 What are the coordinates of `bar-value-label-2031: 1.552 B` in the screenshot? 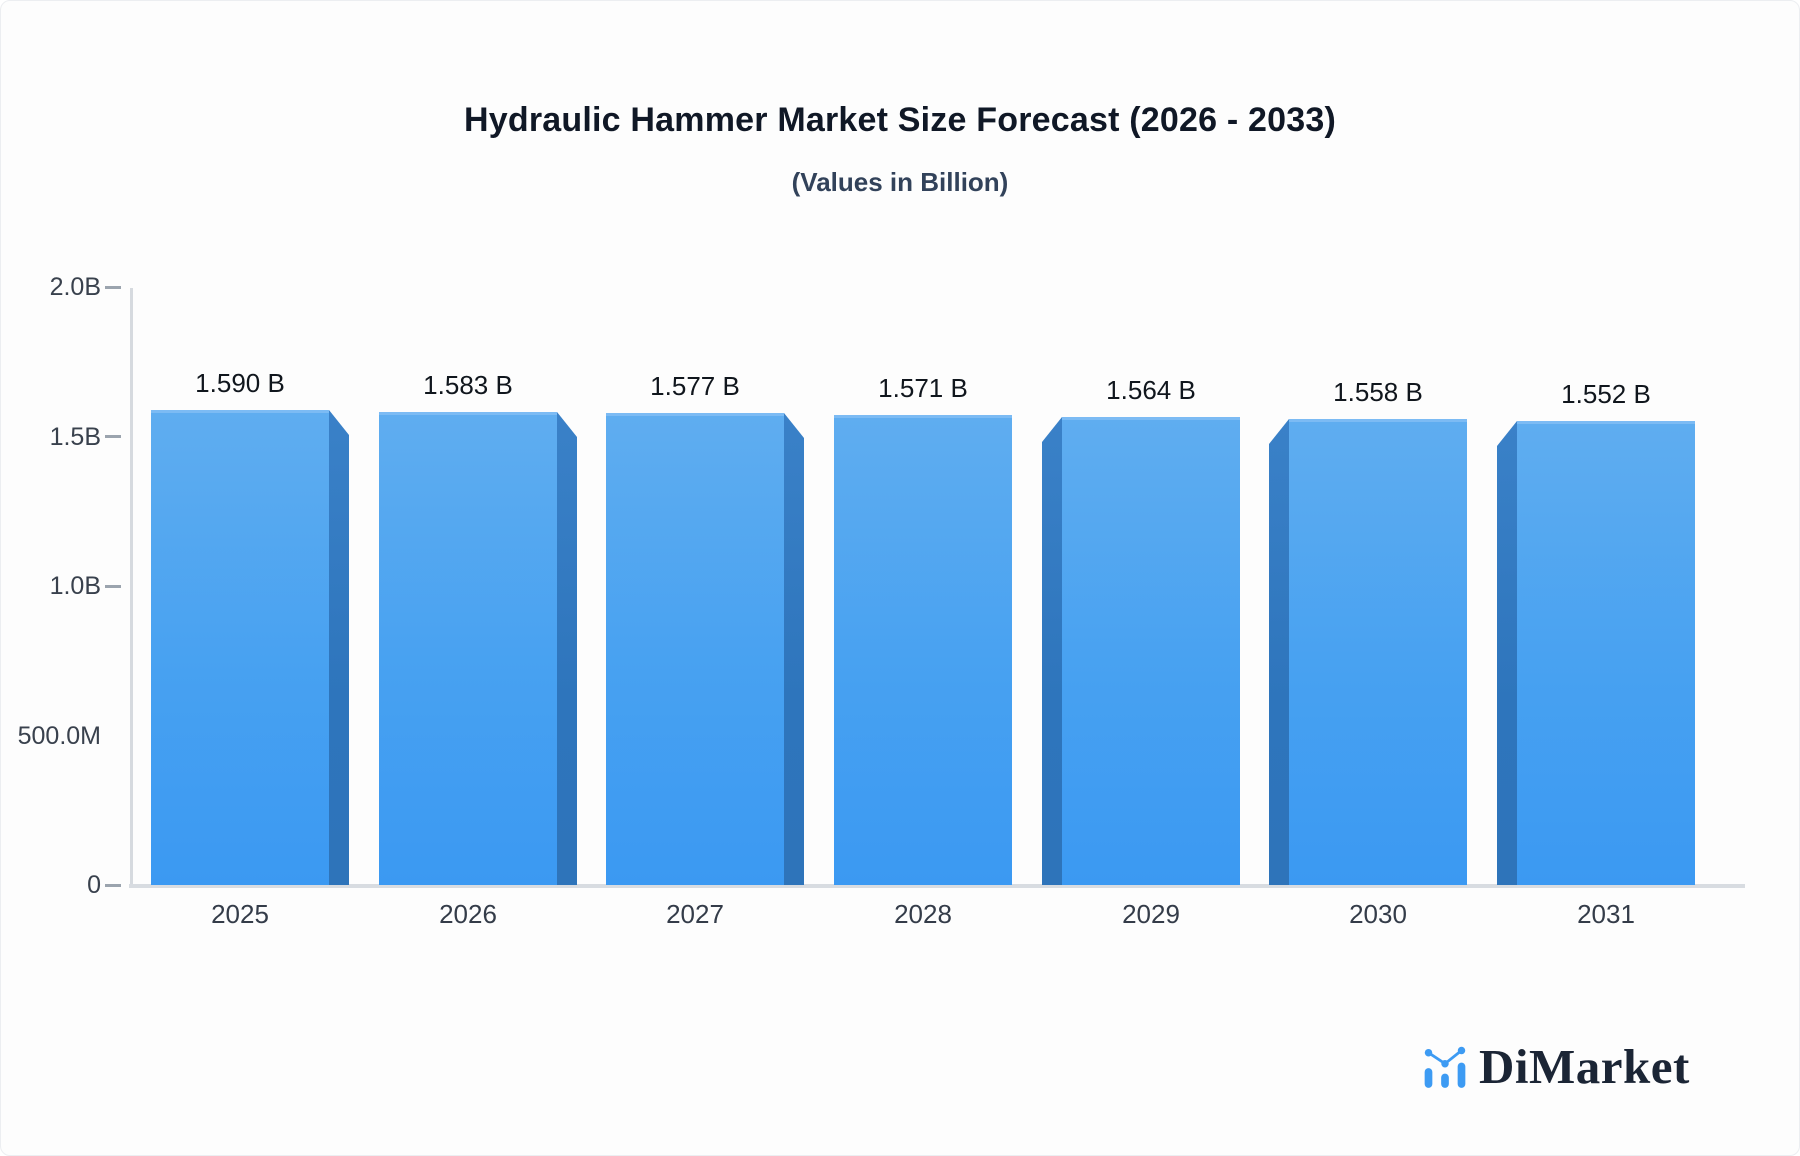 It's located at (1606, 394).